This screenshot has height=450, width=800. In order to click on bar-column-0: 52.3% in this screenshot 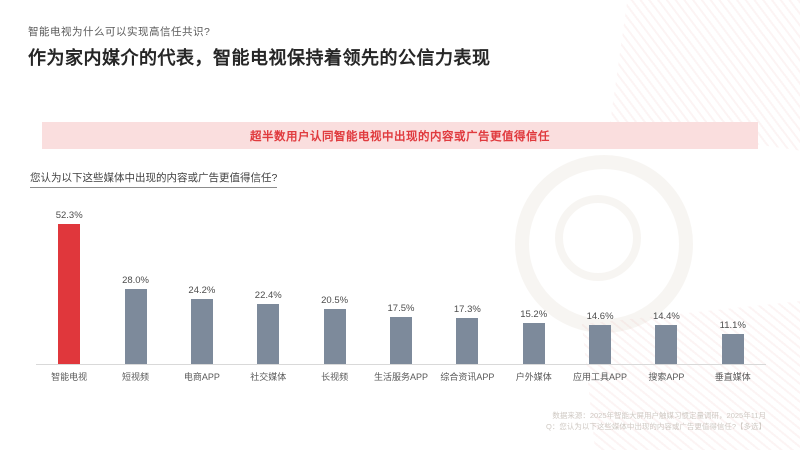, I will do `click(69, 287)`.